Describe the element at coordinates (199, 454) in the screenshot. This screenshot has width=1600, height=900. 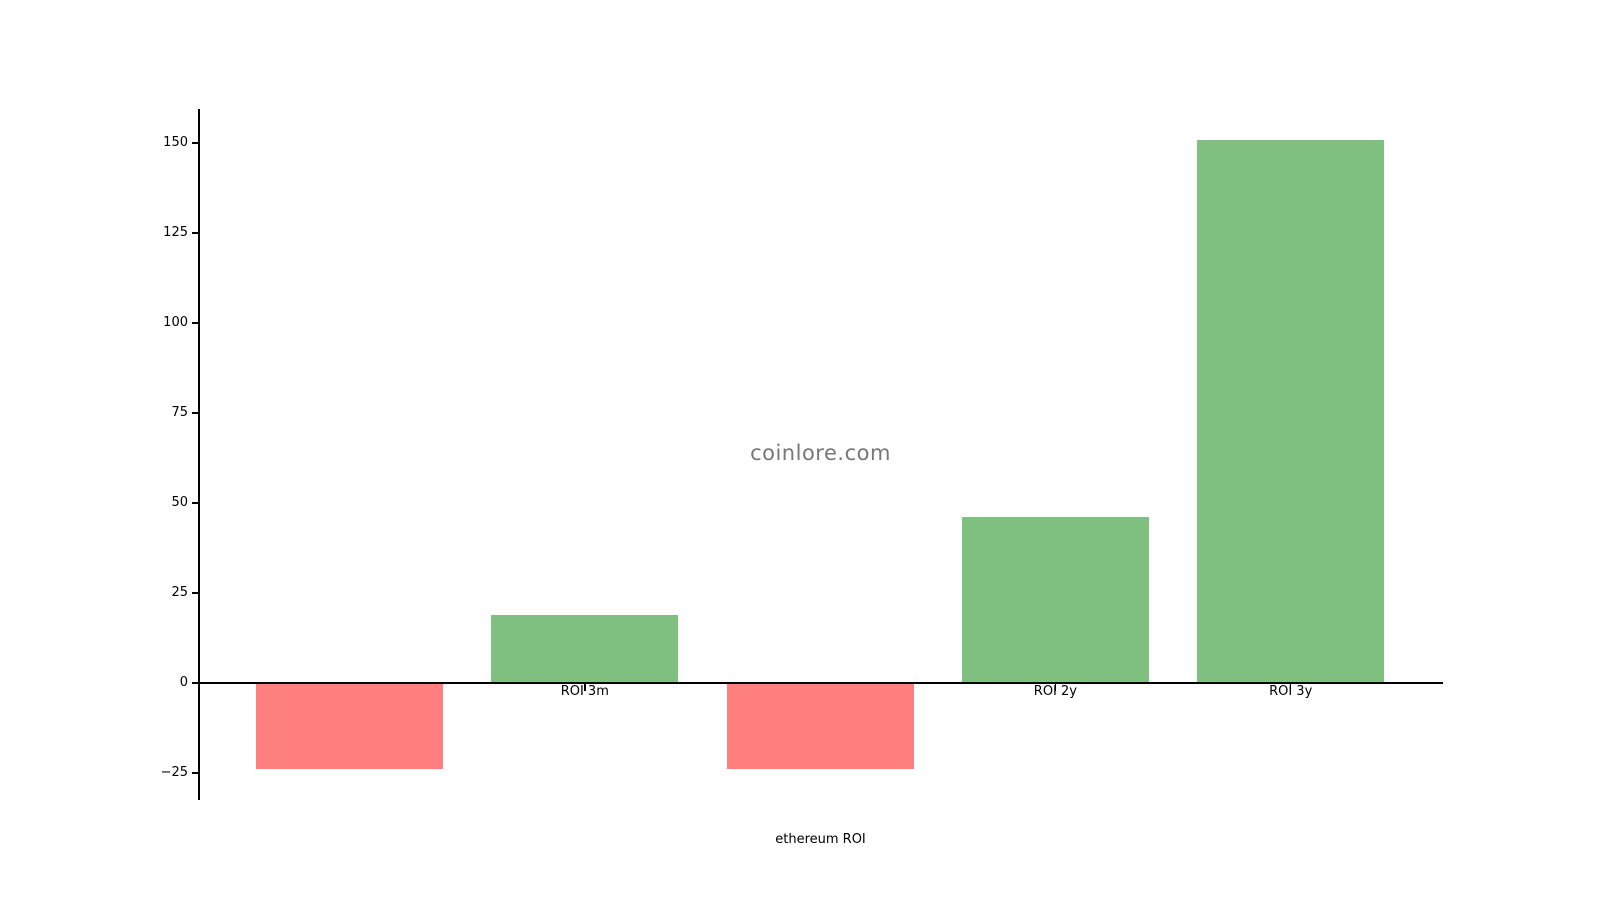
I see `y-axis-line` at that location.